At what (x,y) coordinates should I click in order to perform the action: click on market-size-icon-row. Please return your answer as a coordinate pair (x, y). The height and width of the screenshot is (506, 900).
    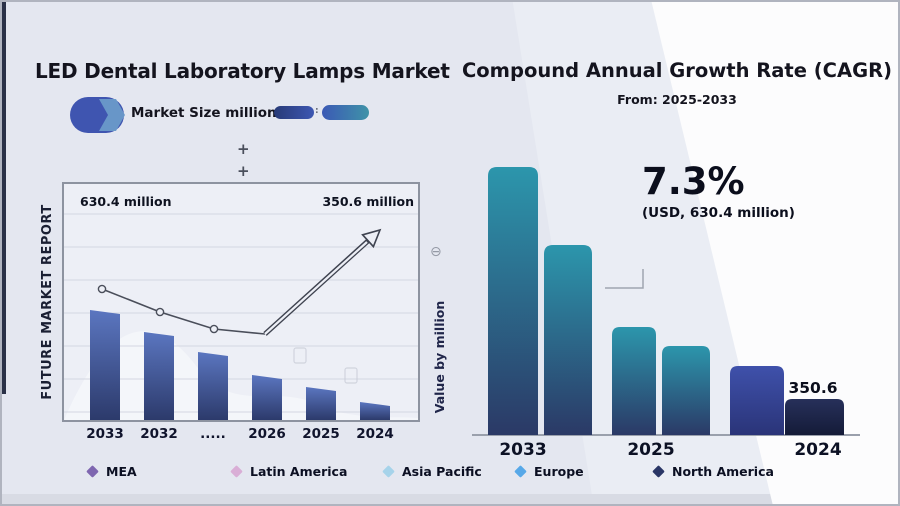
    Looking at the image, I should click on (98, 116).